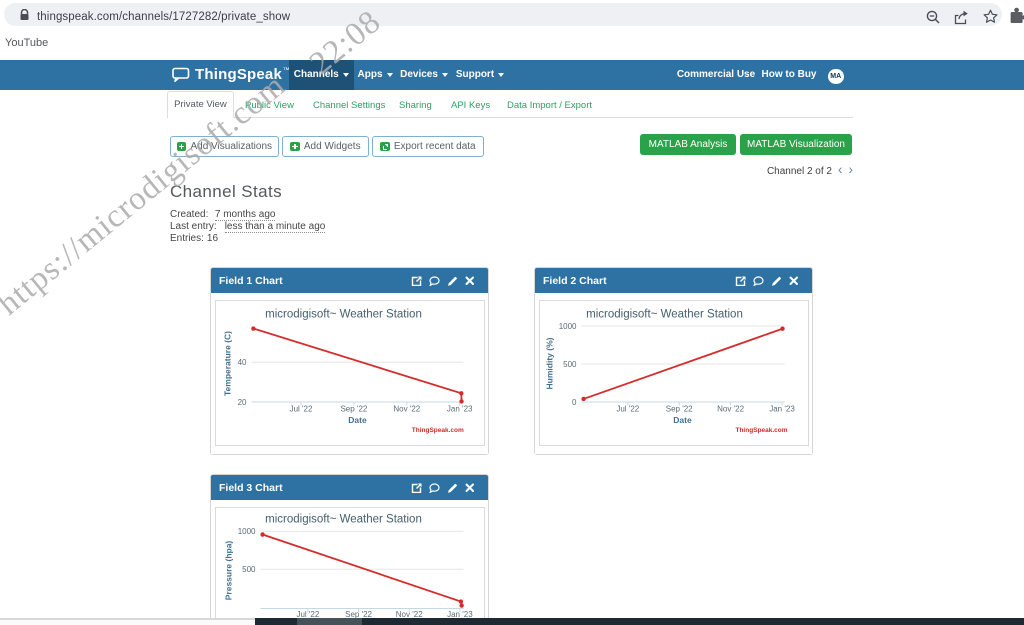  Describe the element at coordinates (241, 362) in the screenshot. I see `svg-text: 40` at that location.